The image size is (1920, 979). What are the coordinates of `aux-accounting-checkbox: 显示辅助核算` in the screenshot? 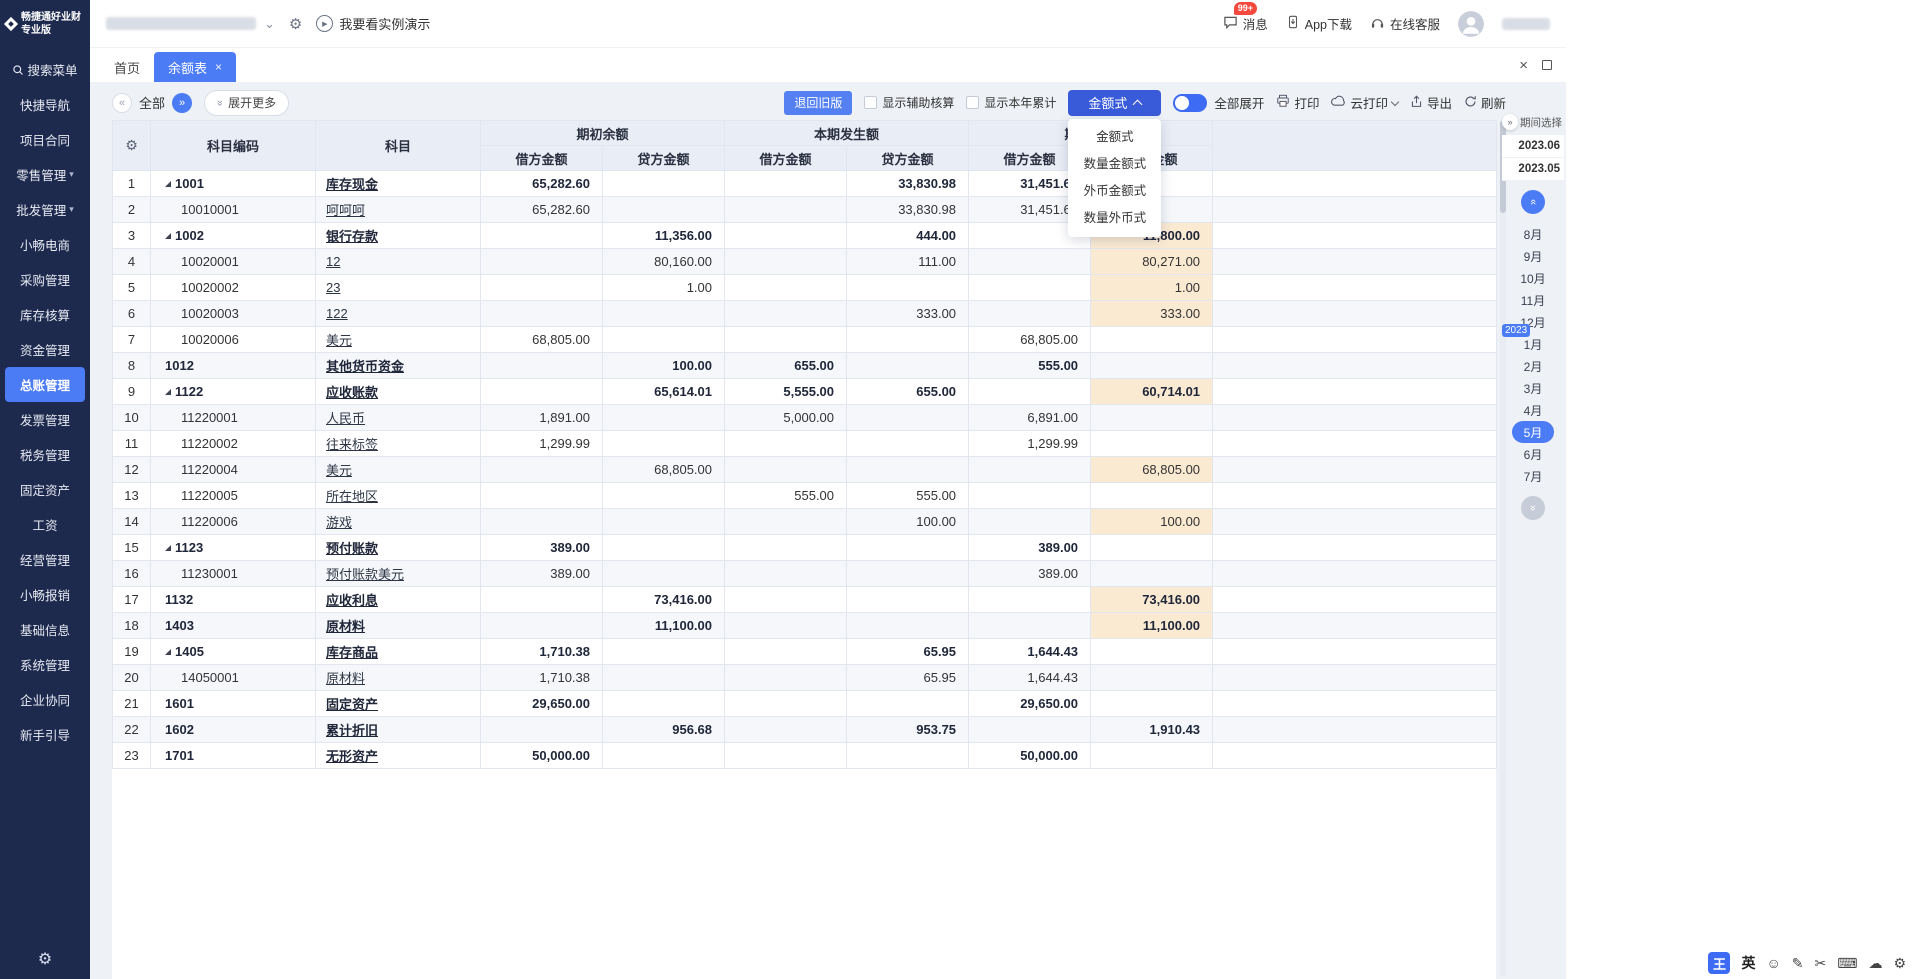 It's located at (909, 102).